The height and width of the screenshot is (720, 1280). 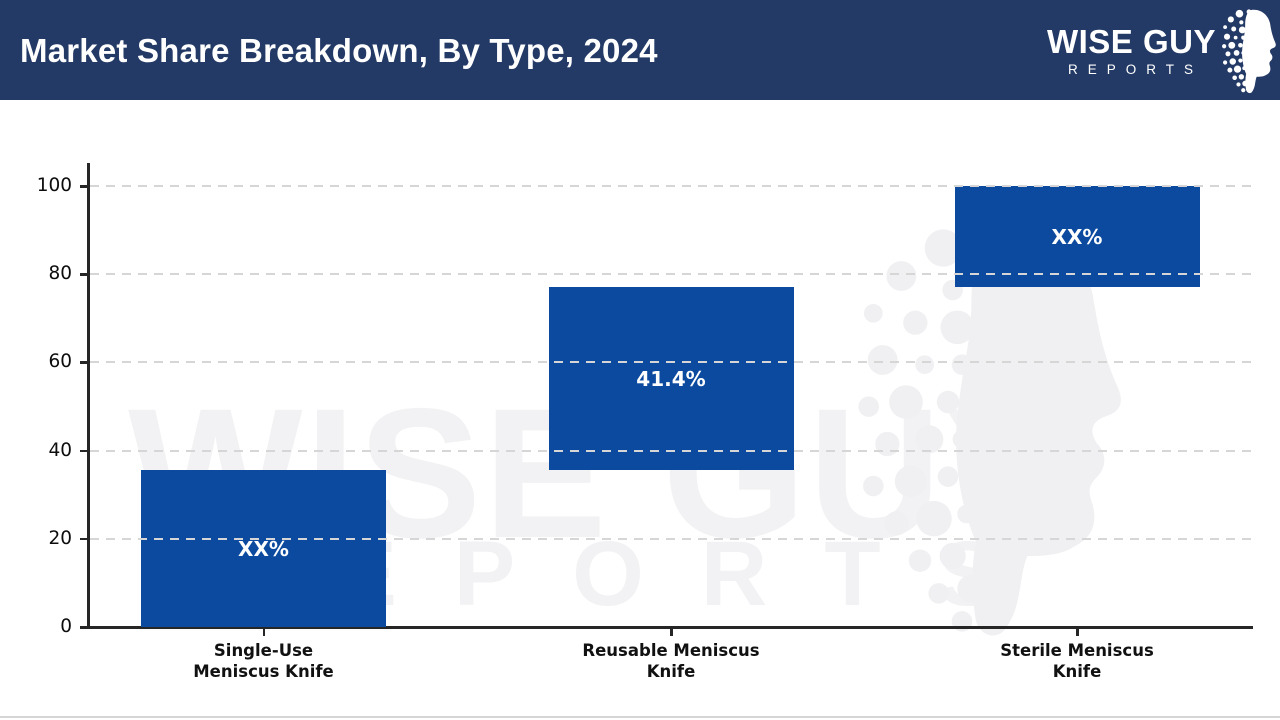 What do you see at coordinates (263, 661) in the screenshot?
I see `category-label: Single-Use Meniscus Knife` at bounding box center [263, 661].